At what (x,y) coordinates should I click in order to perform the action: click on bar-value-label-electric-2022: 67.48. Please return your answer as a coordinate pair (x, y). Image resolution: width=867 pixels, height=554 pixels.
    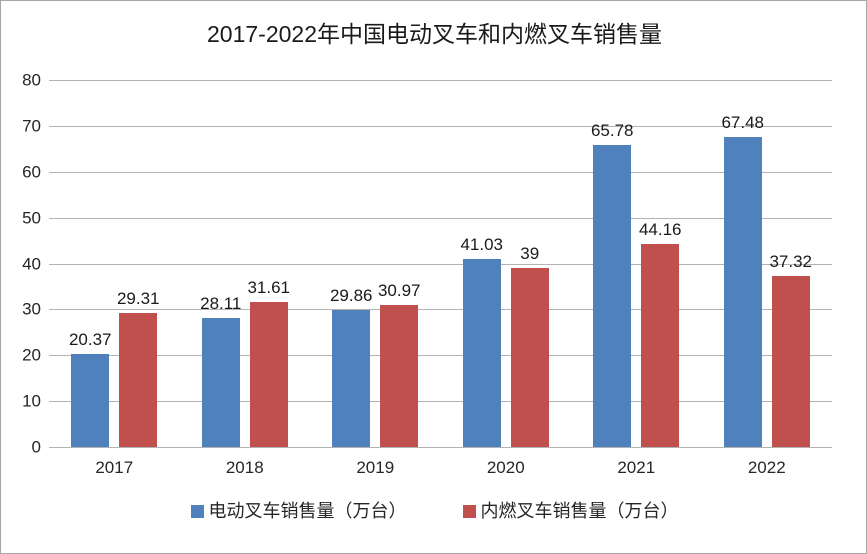
    Looking at the image, I should click on (743, 123).